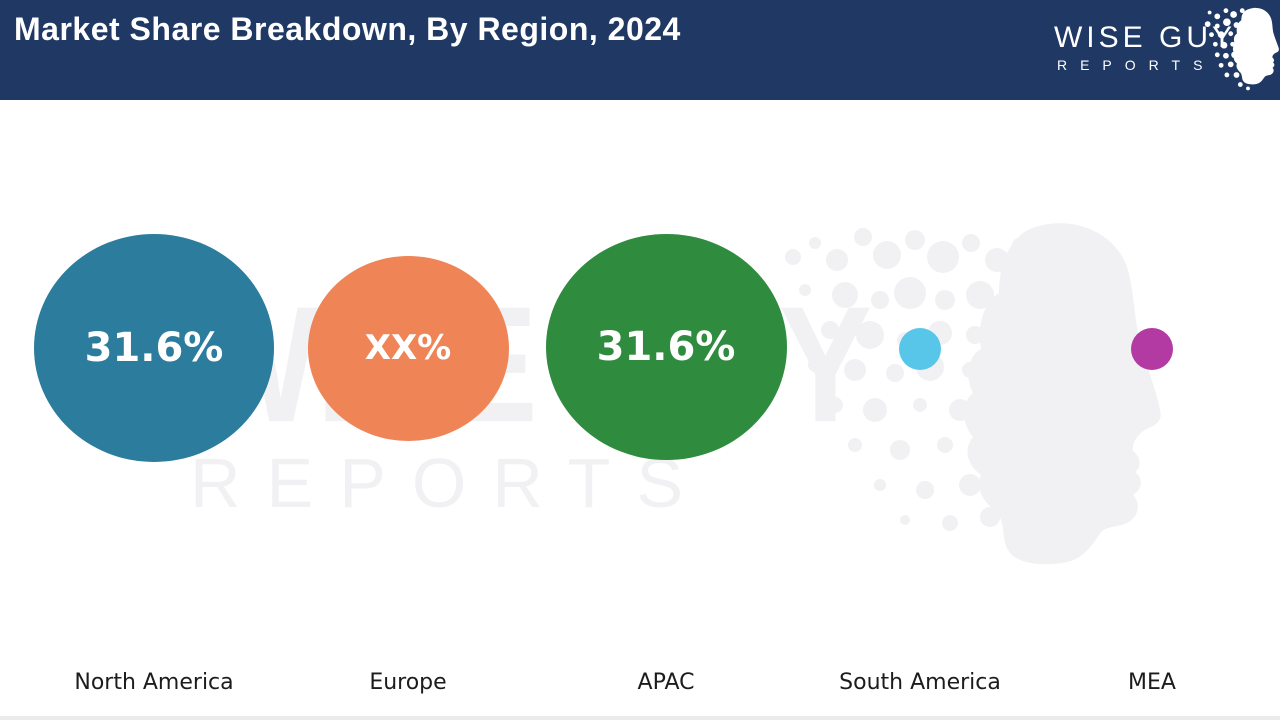 The image size is (1280, 720). What do you see at coordinates (1152, 682) in the screenshot?
I see `category-label-mea: MEA` at bounding box center [1152, 682].